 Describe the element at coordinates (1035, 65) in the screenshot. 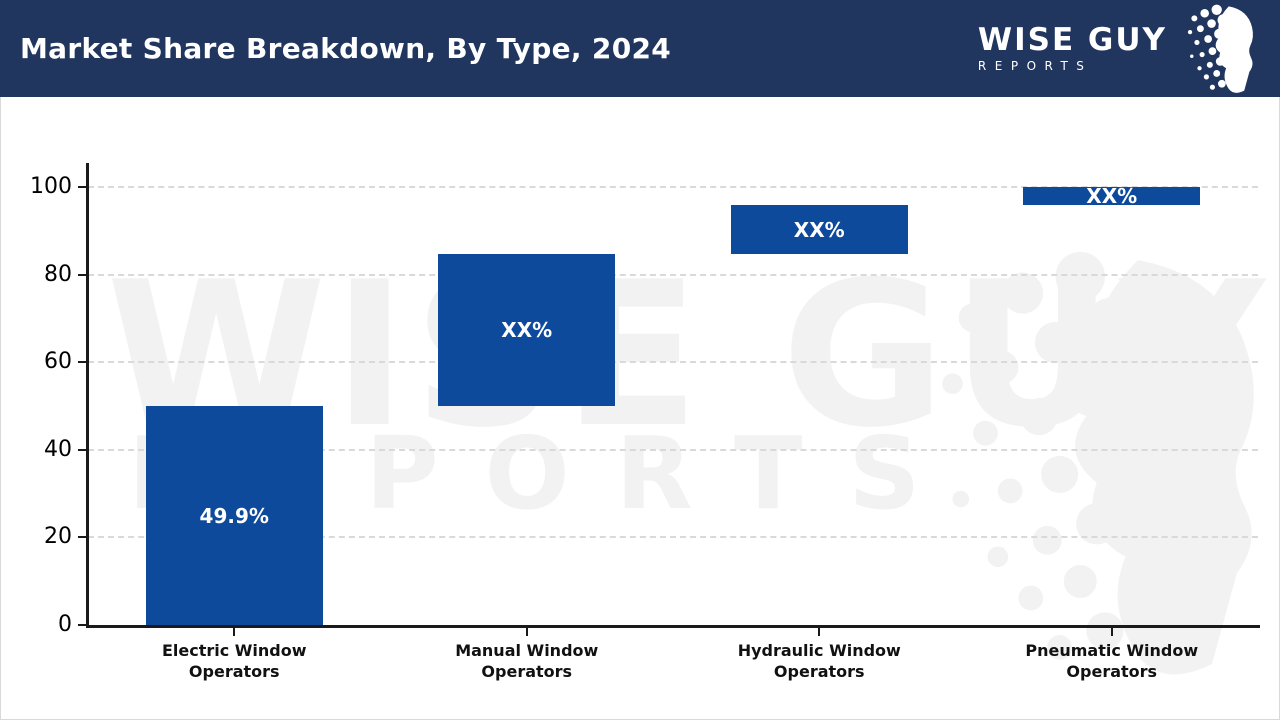

I see `logo-subtitle: REPORTS` at that location.